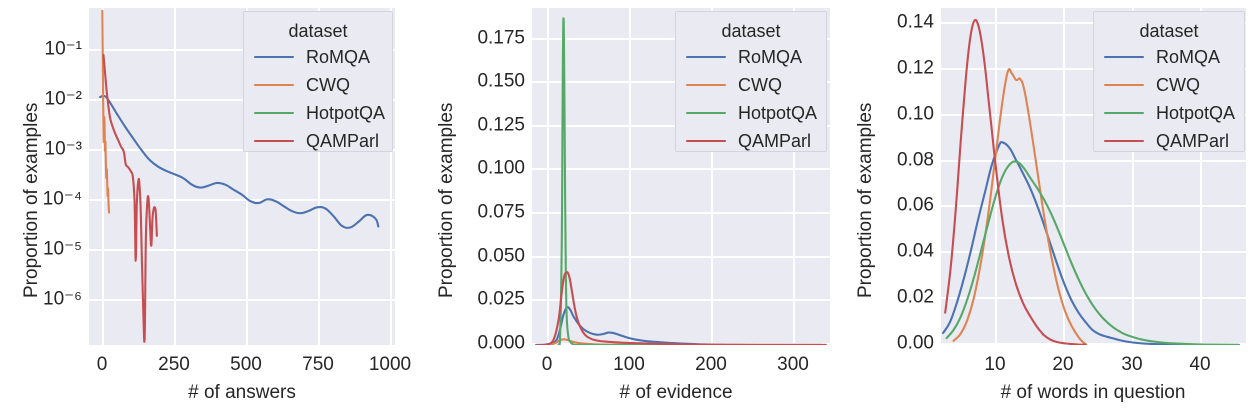  I want to click on xtick-label: 250, so click(174, 364).